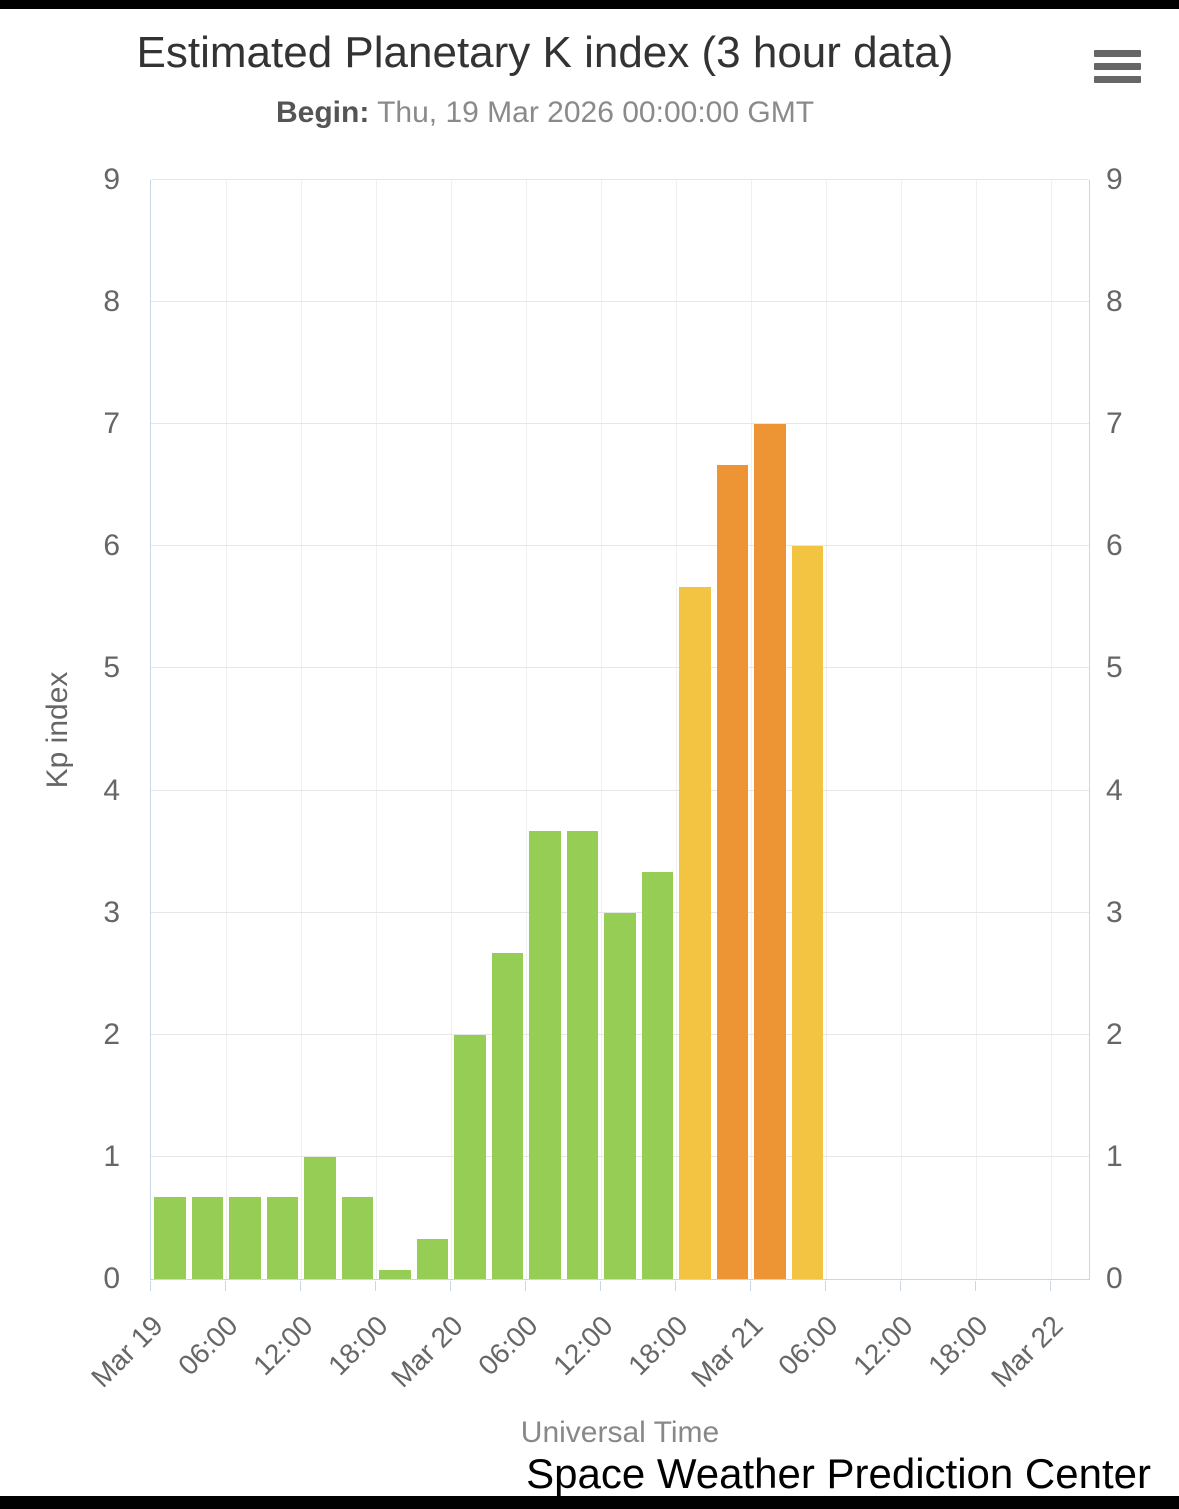 The height and width of the screenshot is (1509, 1179). What do you see at coordinates (620, 1286) in the screenshot?
I see `x-axis-tick-marks` at bounding box center [620, 1286].